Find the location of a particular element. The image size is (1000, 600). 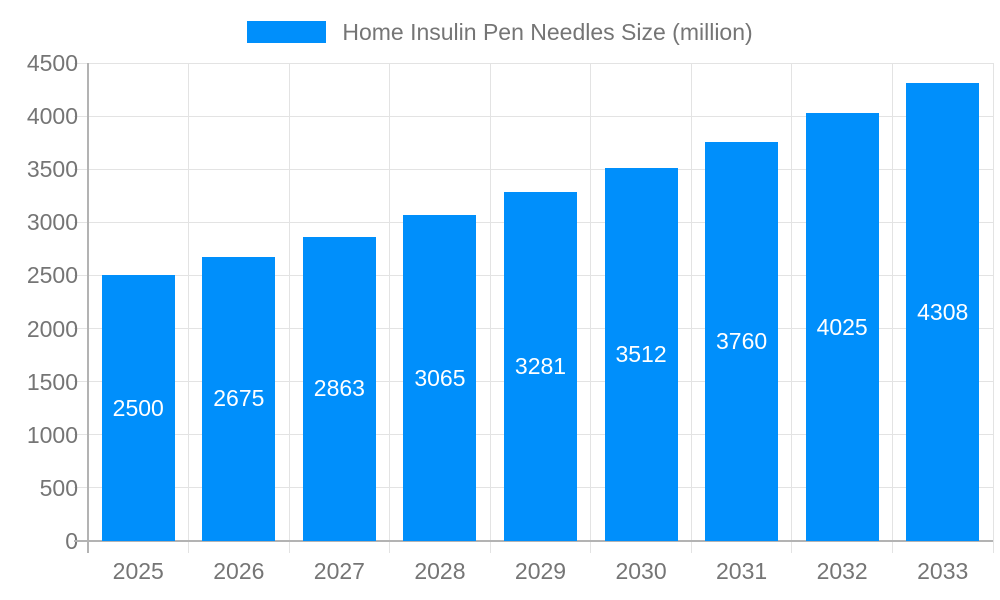

bar: 2863 is located at coordinates (339, 388).